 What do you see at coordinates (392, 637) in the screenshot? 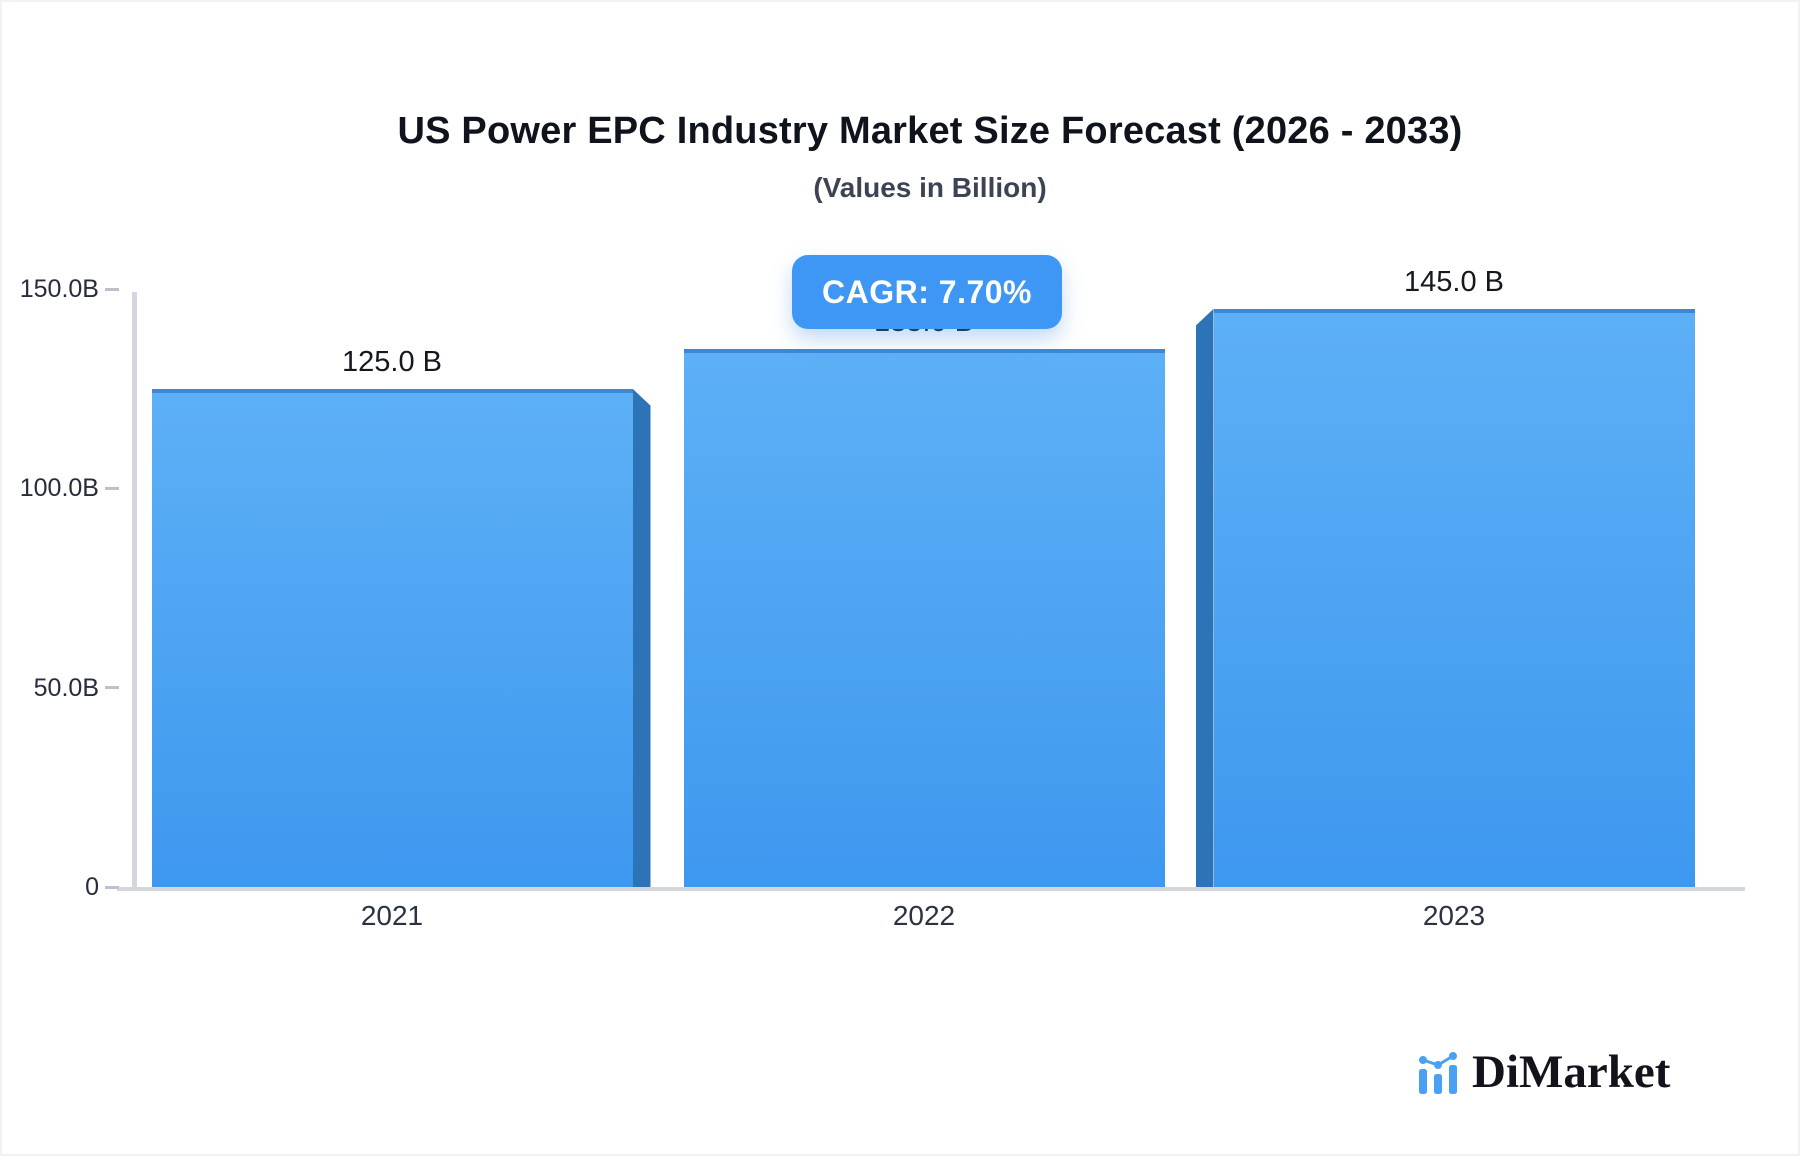
I see `bar-2021` at bounding box center [392, 637].